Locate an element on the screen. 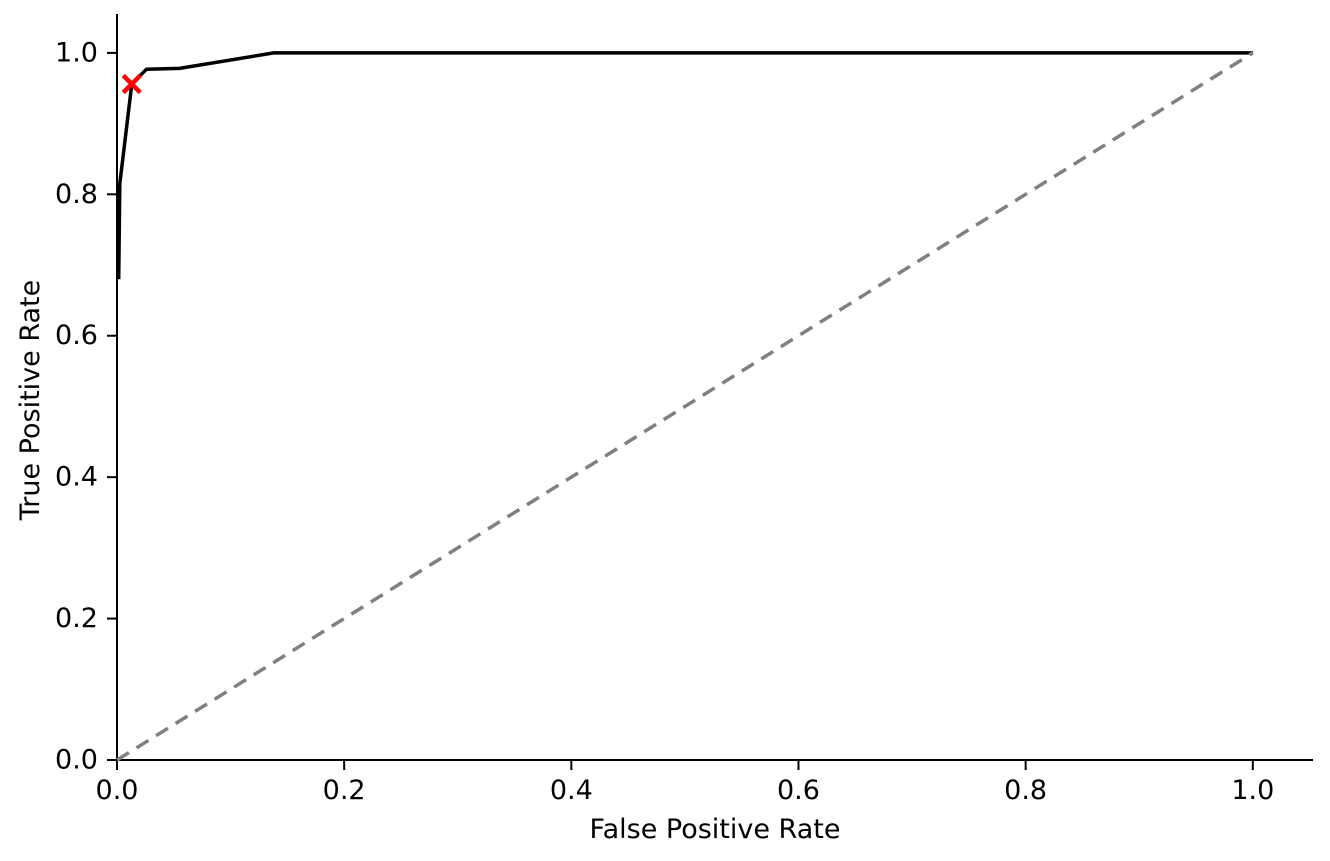 This screenshot has width=1330, height=861. x-tick-label: 0.6 is located at coordinates (798, 790).